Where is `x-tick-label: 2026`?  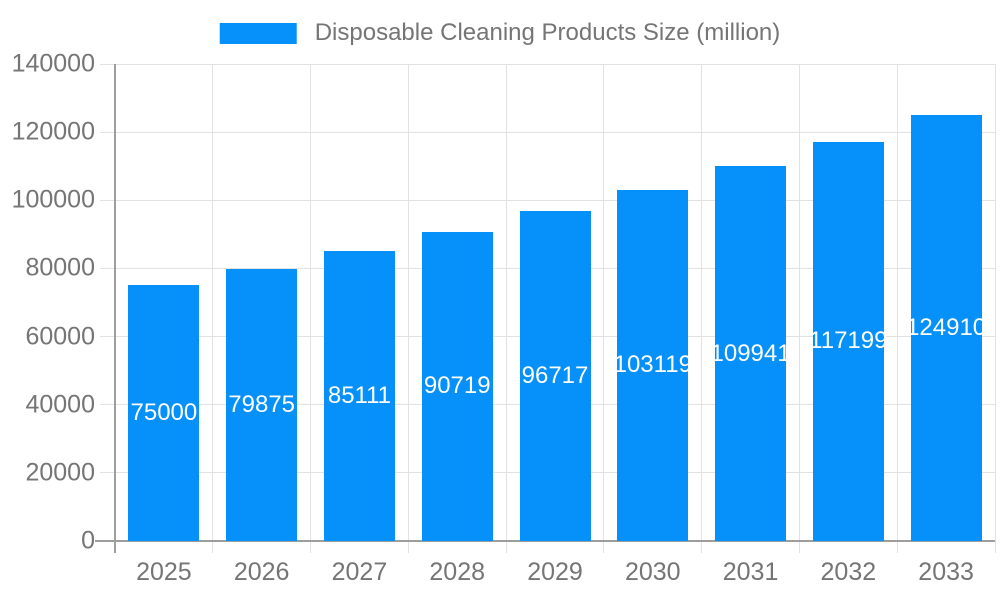 x-tick-label: 2026 is located at coordinates (261, 572).